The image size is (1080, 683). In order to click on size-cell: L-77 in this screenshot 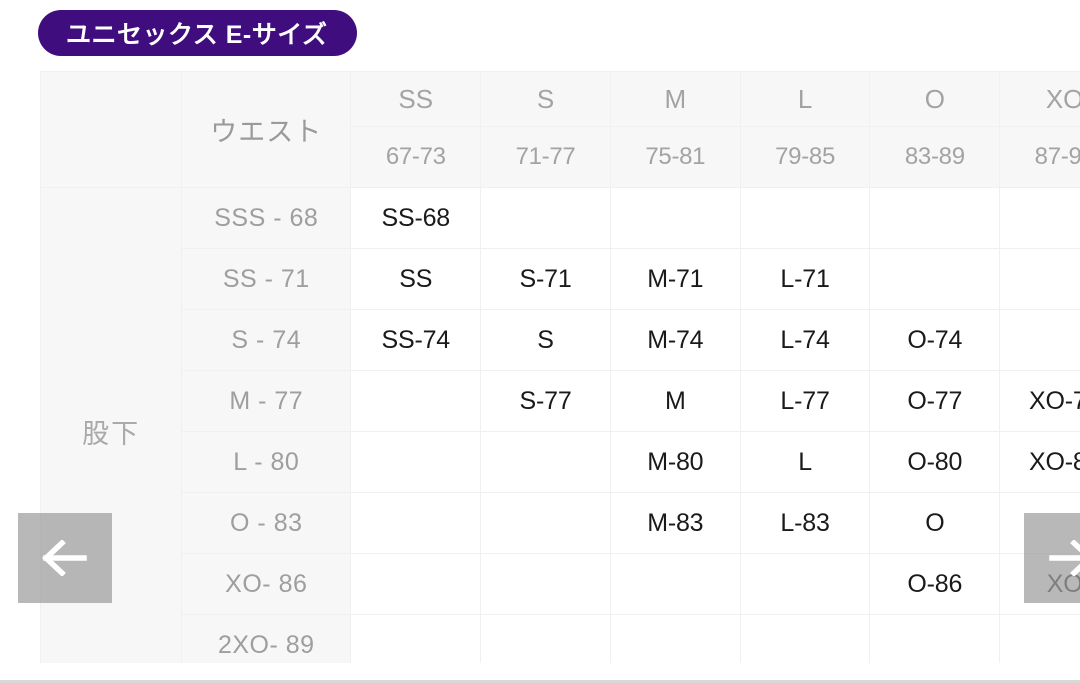, I will do `click(805, 401)`.